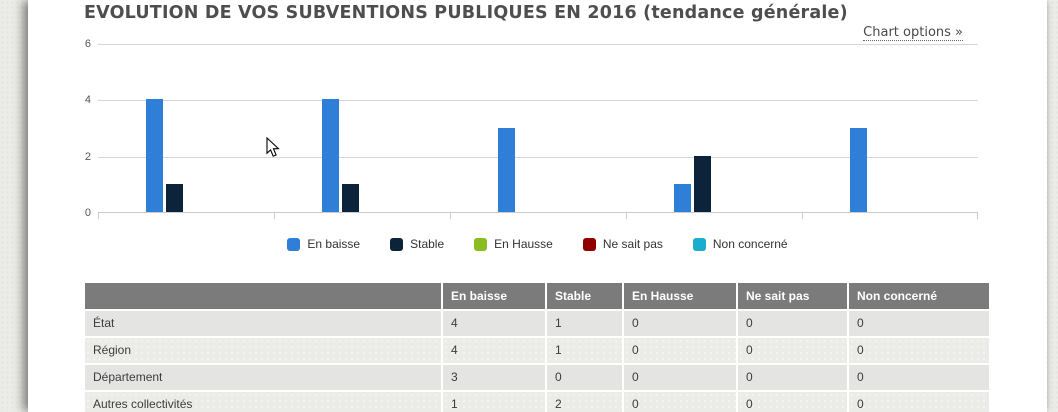 The height and width of the screenshot is (412, 1058). I want to click on table-header-en-hausse: En Hausse, so click(680, 296).